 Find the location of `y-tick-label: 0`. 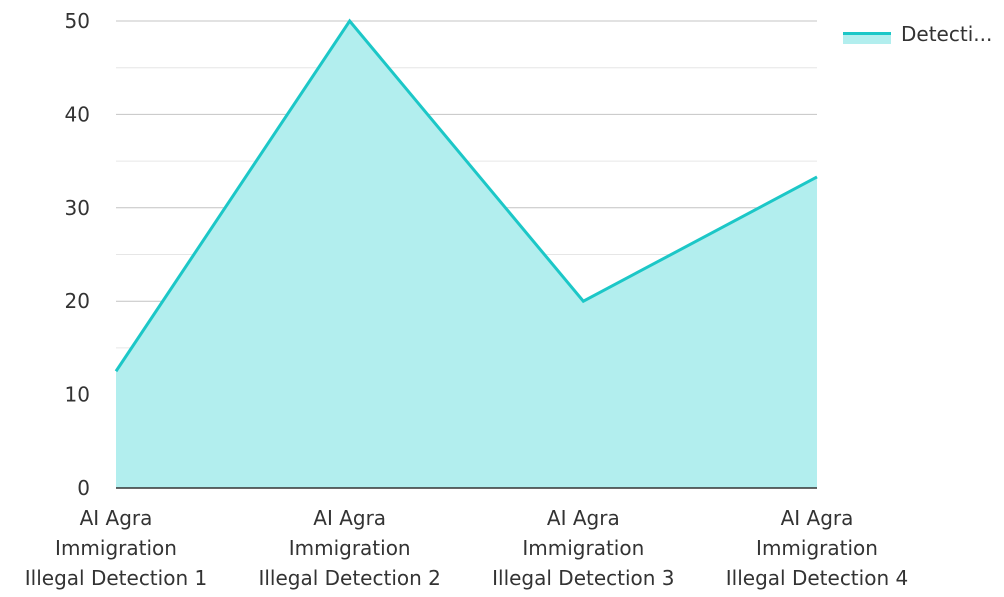

y-tick-label: 0 is located at coordinates (83, 488).